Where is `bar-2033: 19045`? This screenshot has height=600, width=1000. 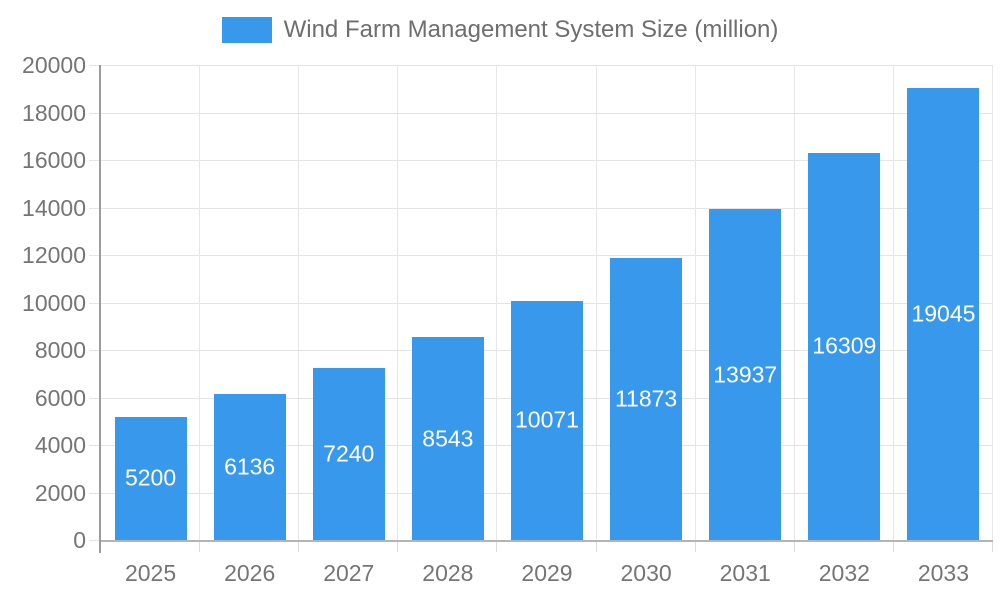
bar-2033: 19045 is located at coordinates (943, 313).